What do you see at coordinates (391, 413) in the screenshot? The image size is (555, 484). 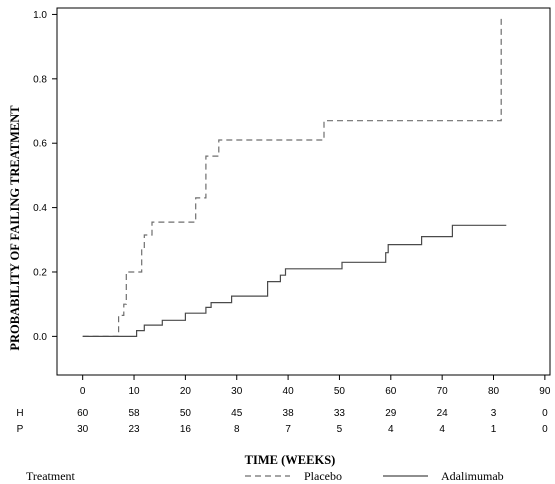 I see `risk-count: 29` at bounding box center [391, 413].